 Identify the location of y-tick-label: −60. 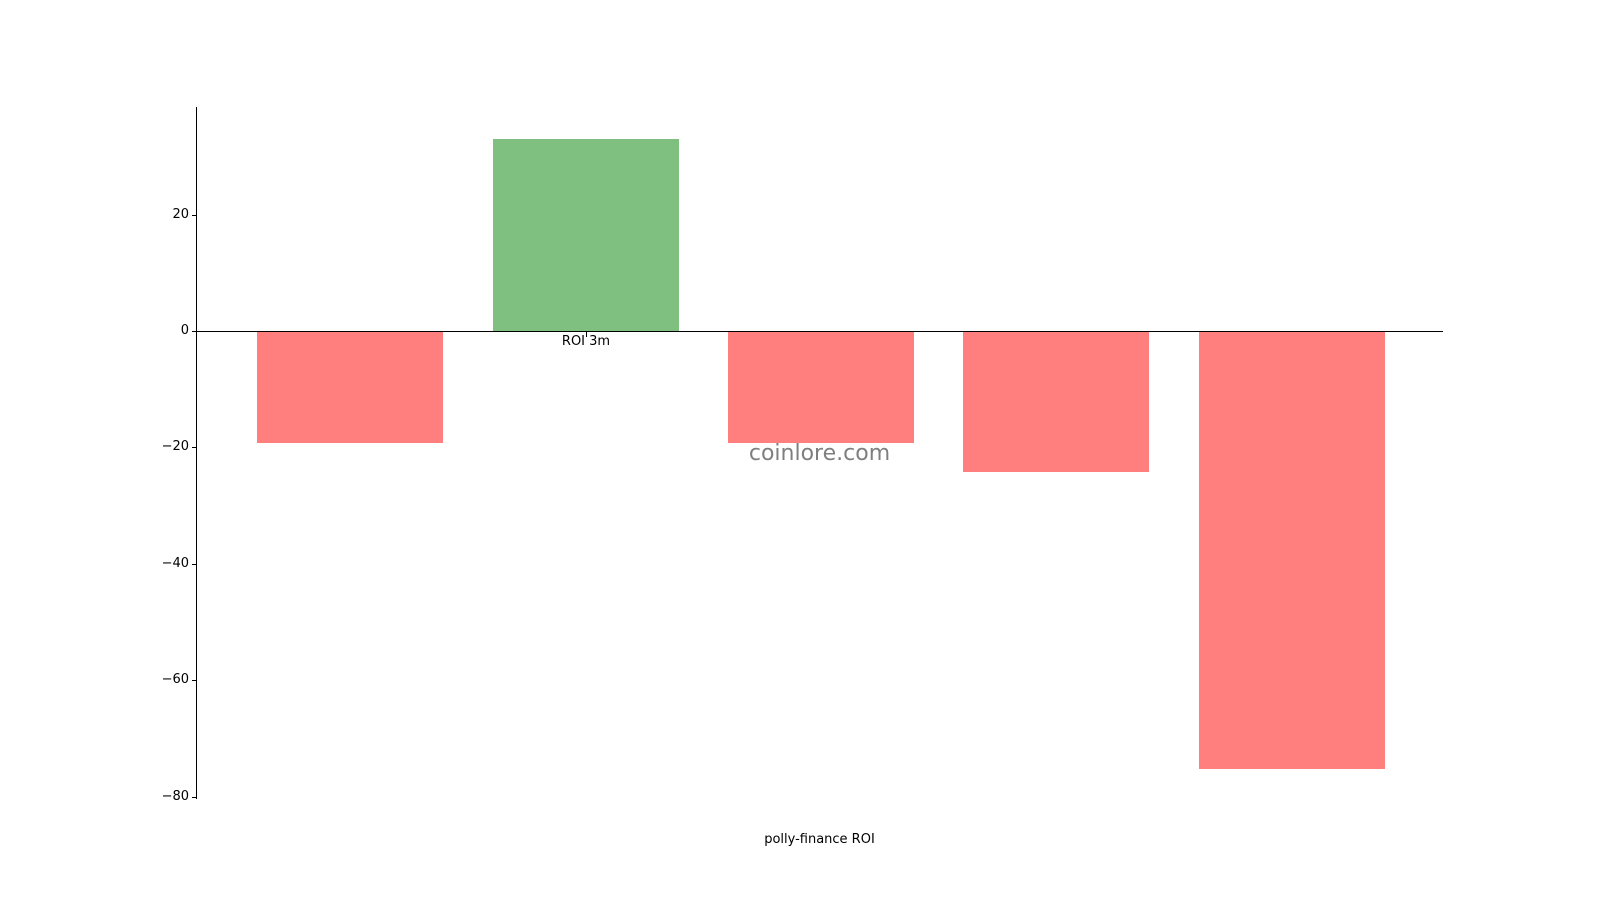
(175, 679).